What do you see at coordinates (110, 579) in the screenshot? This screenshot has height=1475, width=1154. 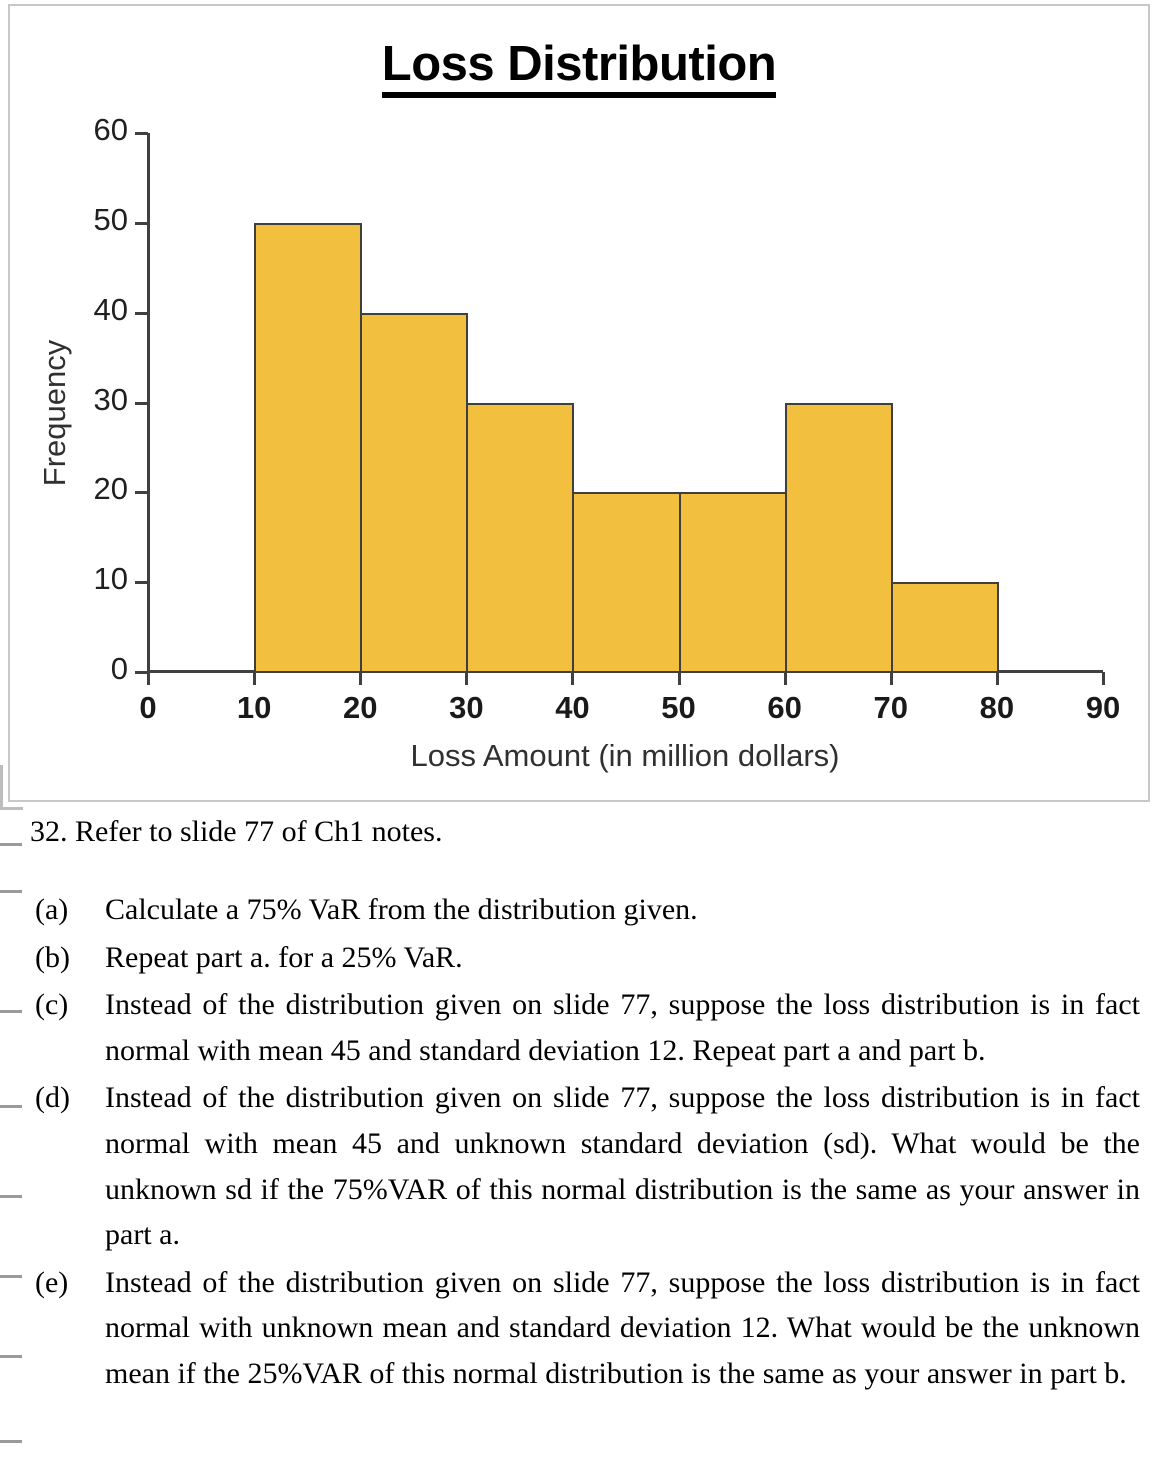 I see `y-axis-tick-label: 10` at bounding box center [110, 579].